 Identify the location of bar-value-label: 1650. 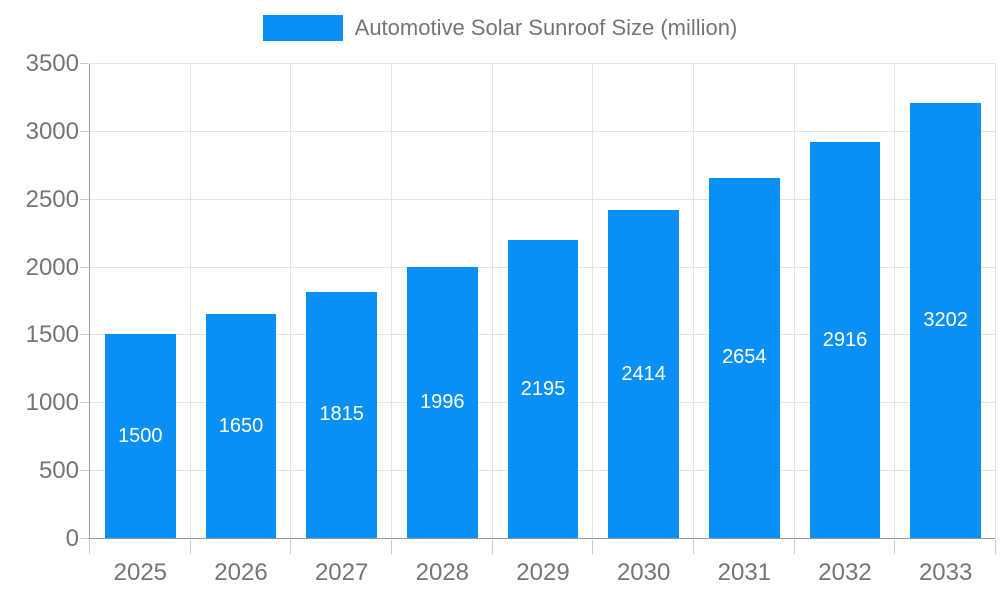
(241, 425).